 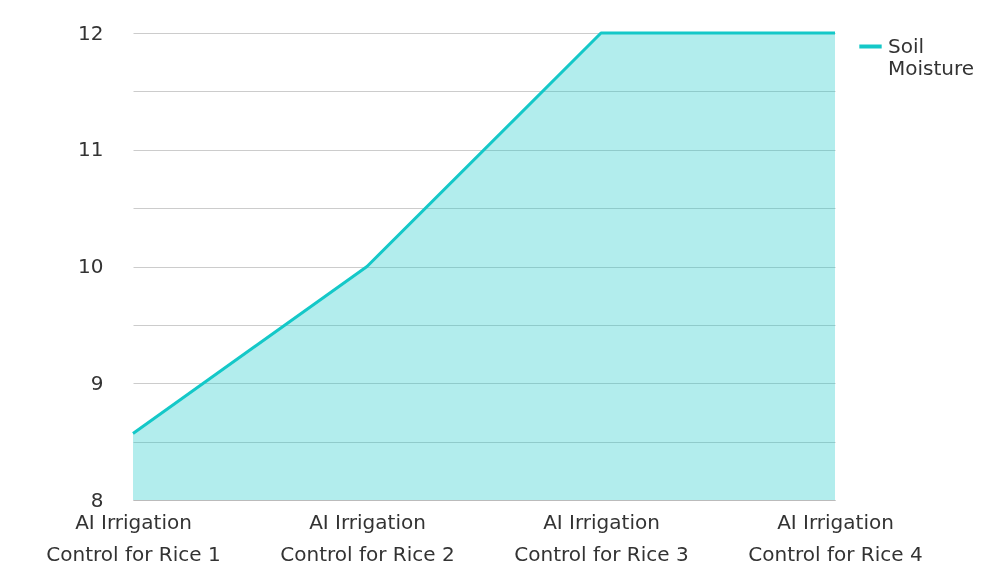 I want to click on y-tick-label: 12, so click(x=91, y=32).